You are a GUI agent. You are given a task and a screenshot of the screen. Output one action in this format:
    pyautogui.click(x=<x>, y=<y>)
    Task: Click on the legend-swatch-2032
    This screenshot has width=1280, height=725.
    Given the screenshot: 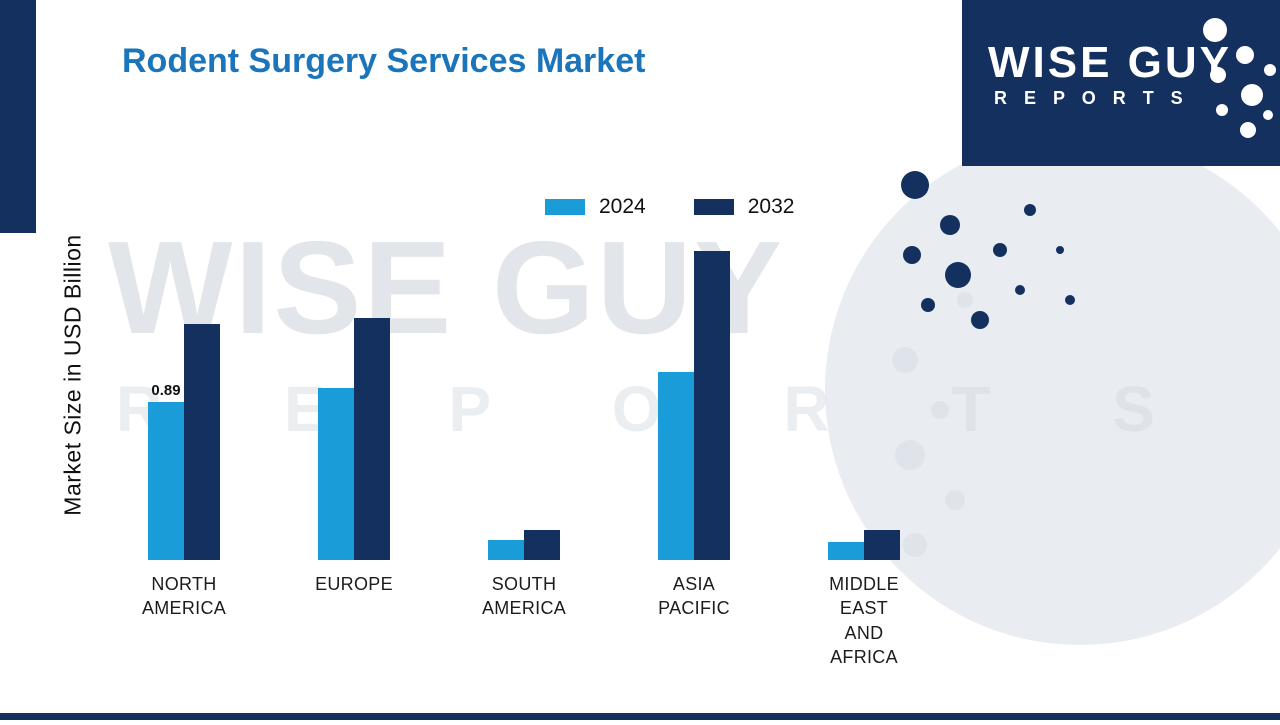 What is the action you would take?
    pyautogui.click(x=713, y=207)
    